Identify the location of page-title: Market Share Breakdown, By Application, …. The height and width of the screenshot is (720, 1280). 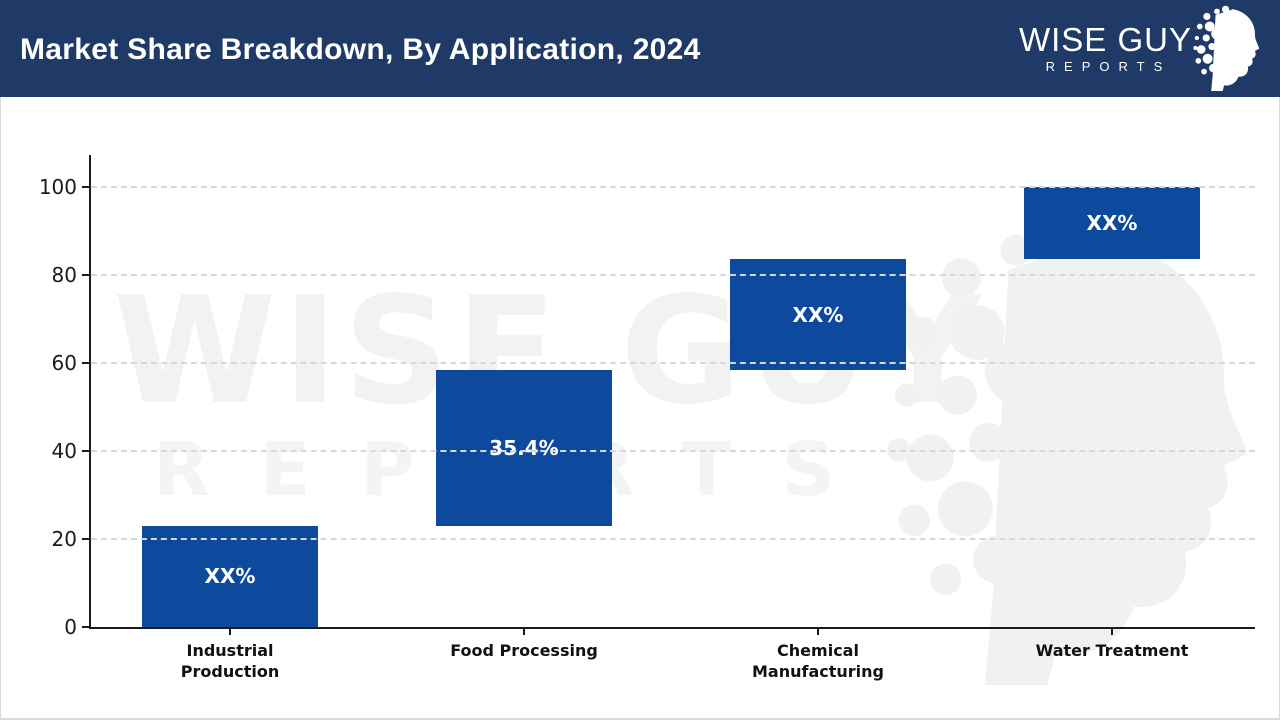
(360, 49).